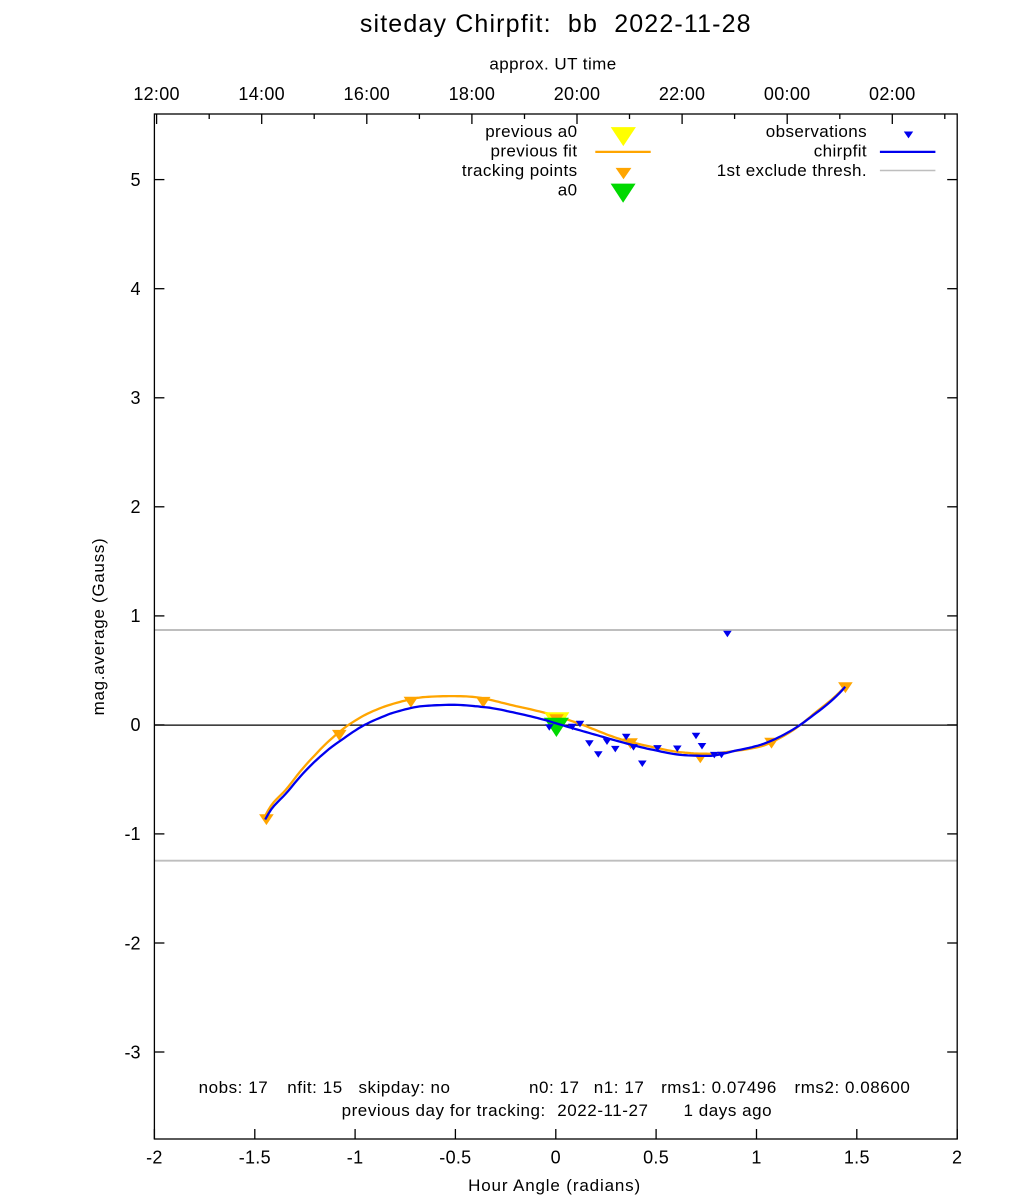 This screenshot has width=1024, height=1200. What do you see at coordinates (552, 63) in the screenshot?
I see `svg-text: approx. UT time` at bounding box center [552, 63].